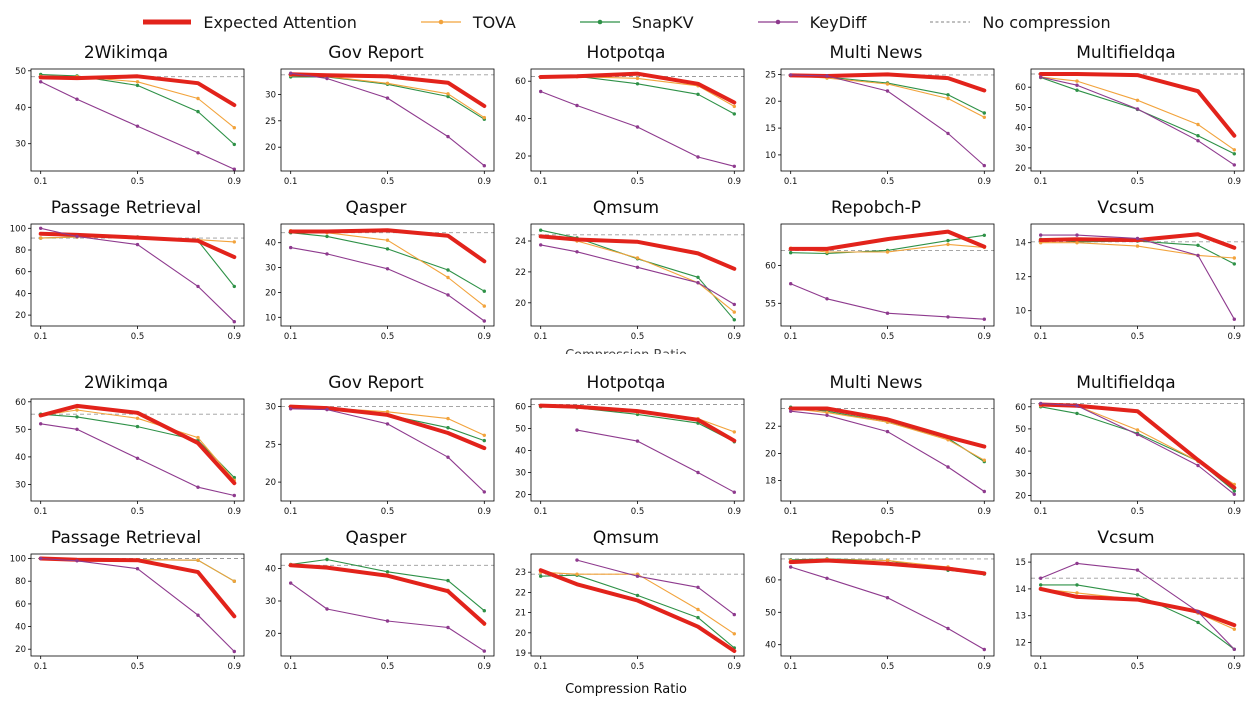 Image resolution: width=1252 pixels, height=716 pixels. Describe the element at coordinates (376, 53) in the screenshot. I see `subplot-title: Gov Report` at that location.